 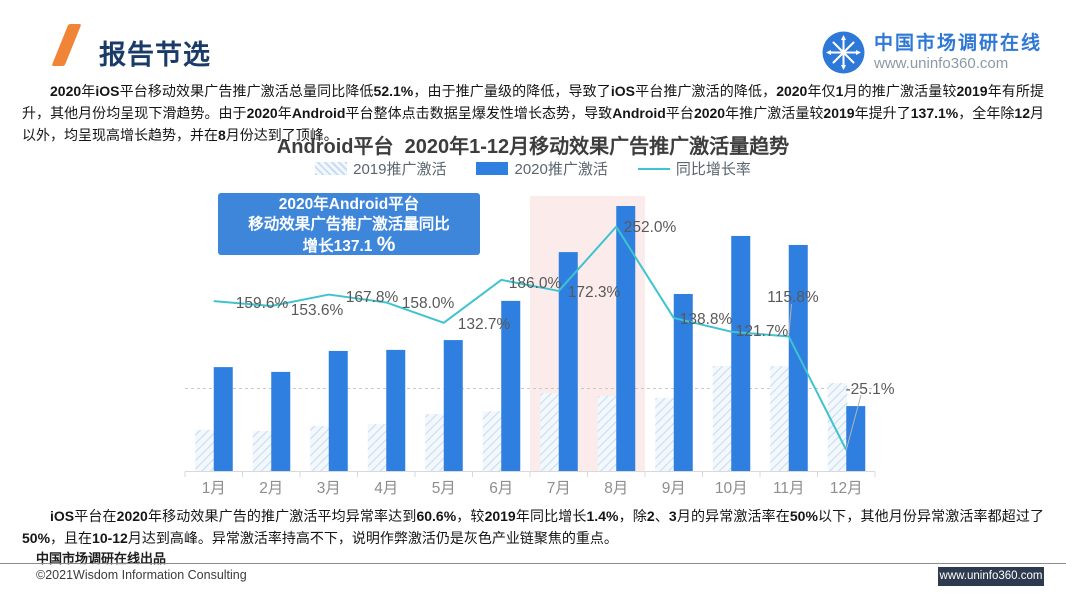 I want to click on growth-annotation-box: 2020年Android平台 移动效果广告推广激活量同比 增长137.1 %, so click(x=349, y=224).